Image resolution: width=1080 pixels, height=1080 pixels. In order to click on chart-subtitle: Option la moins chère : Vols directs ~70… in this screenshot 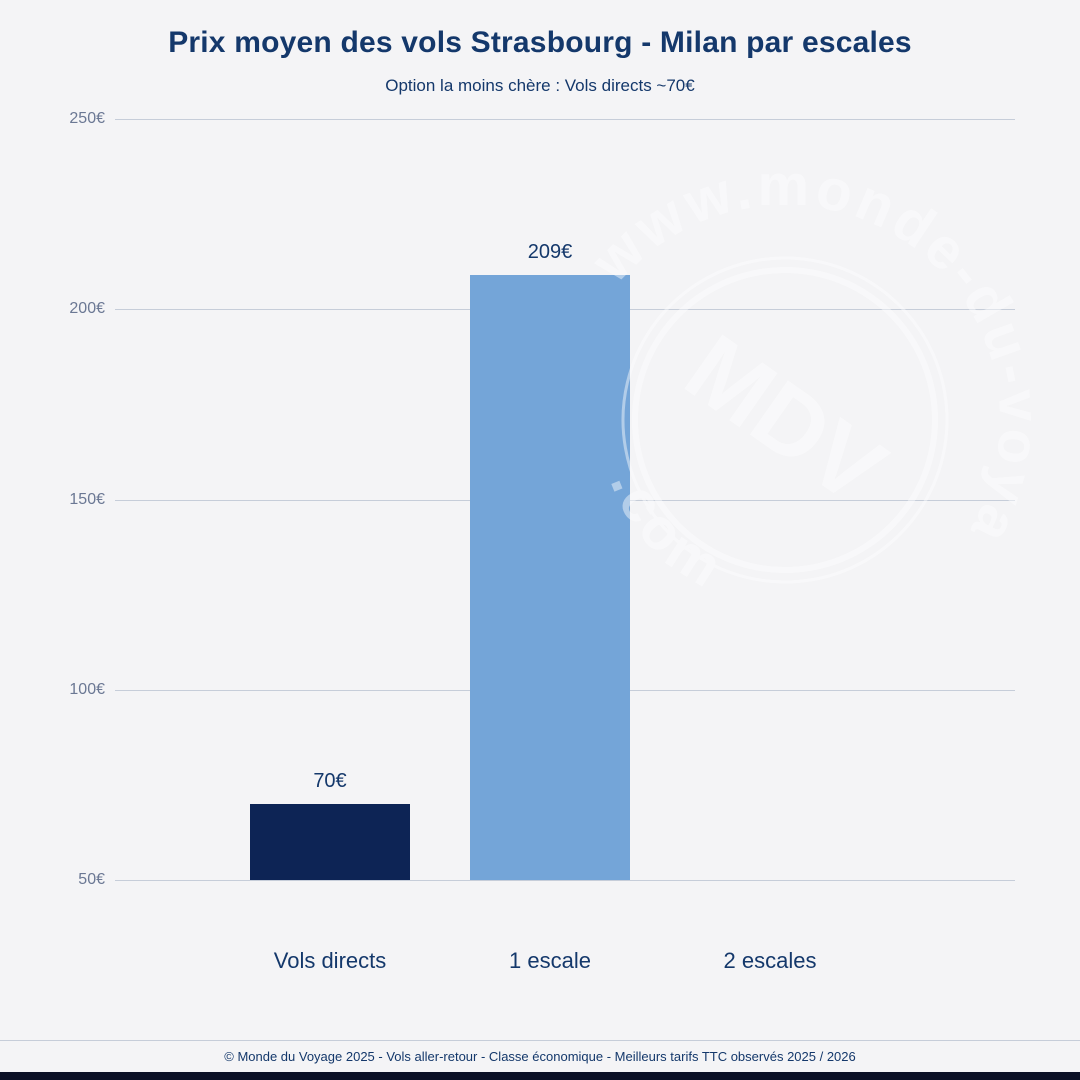, I will do `click(540, 85)`.